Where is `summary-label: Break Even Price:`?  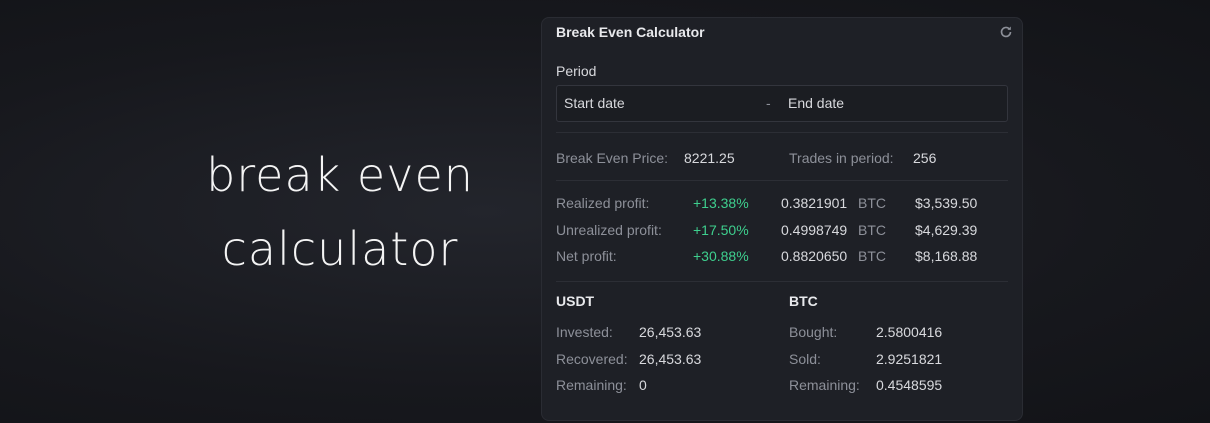
summary-label: Break Even Price: is located at coordinates (612, 158).